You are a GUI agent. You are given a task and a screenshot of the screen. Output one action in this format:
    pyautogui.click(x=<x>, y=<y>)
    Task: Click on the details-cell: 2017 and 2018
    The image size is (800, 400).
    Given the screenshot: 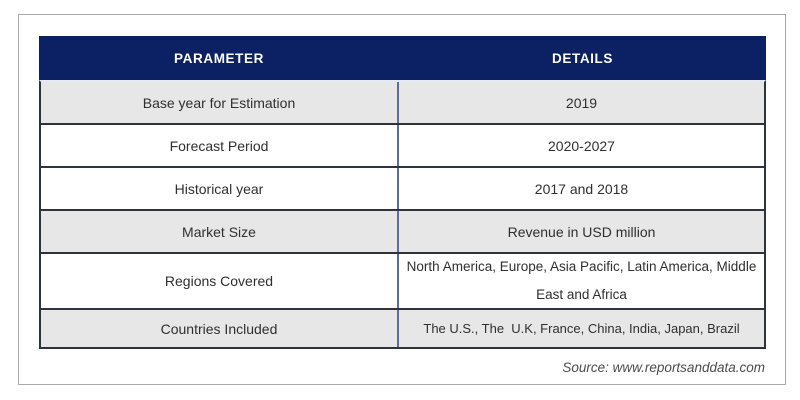 What is the action you would take?
    pyautogui.click(x=581, y=188)
    